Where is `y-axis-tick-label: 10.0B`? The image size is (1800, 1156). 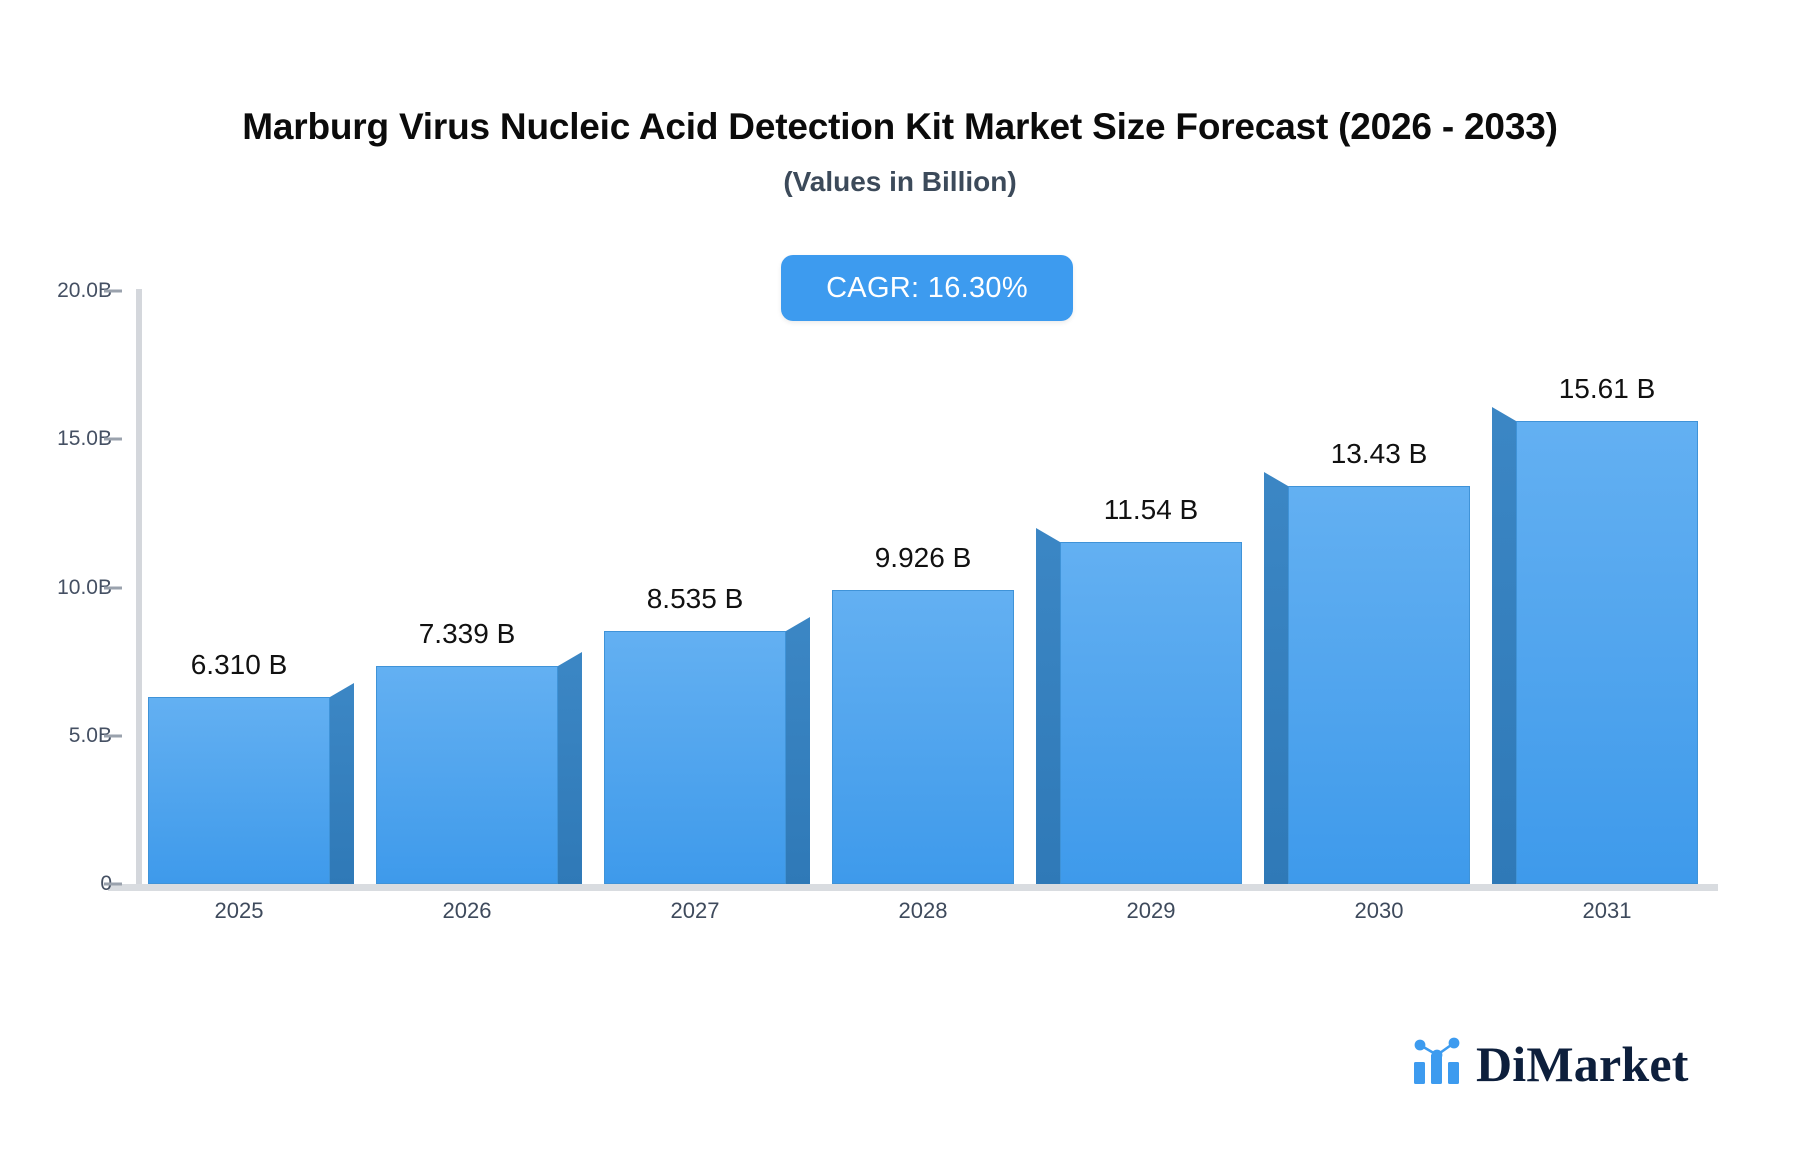
y-axis-tick-label: 10.0B is located at coordinates (84, 587).